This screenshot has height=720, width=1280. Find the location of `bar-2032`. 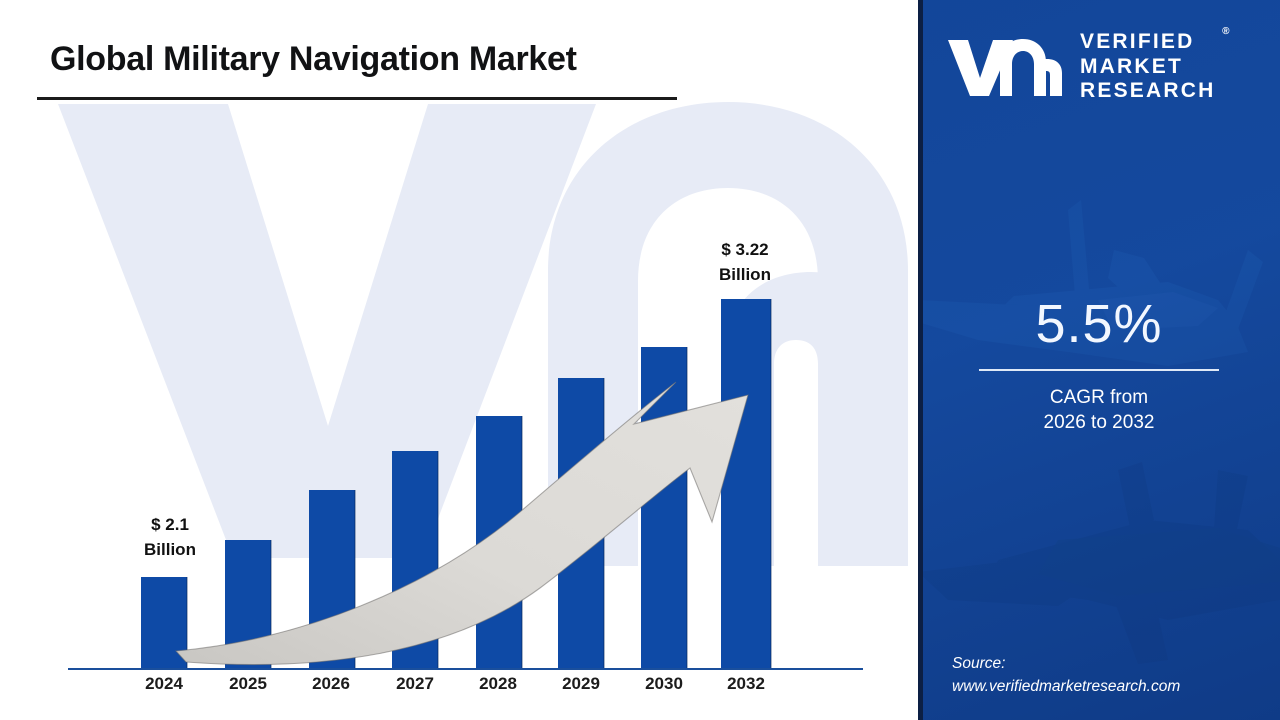

bar-2032 is located at coordinates (746, 484).